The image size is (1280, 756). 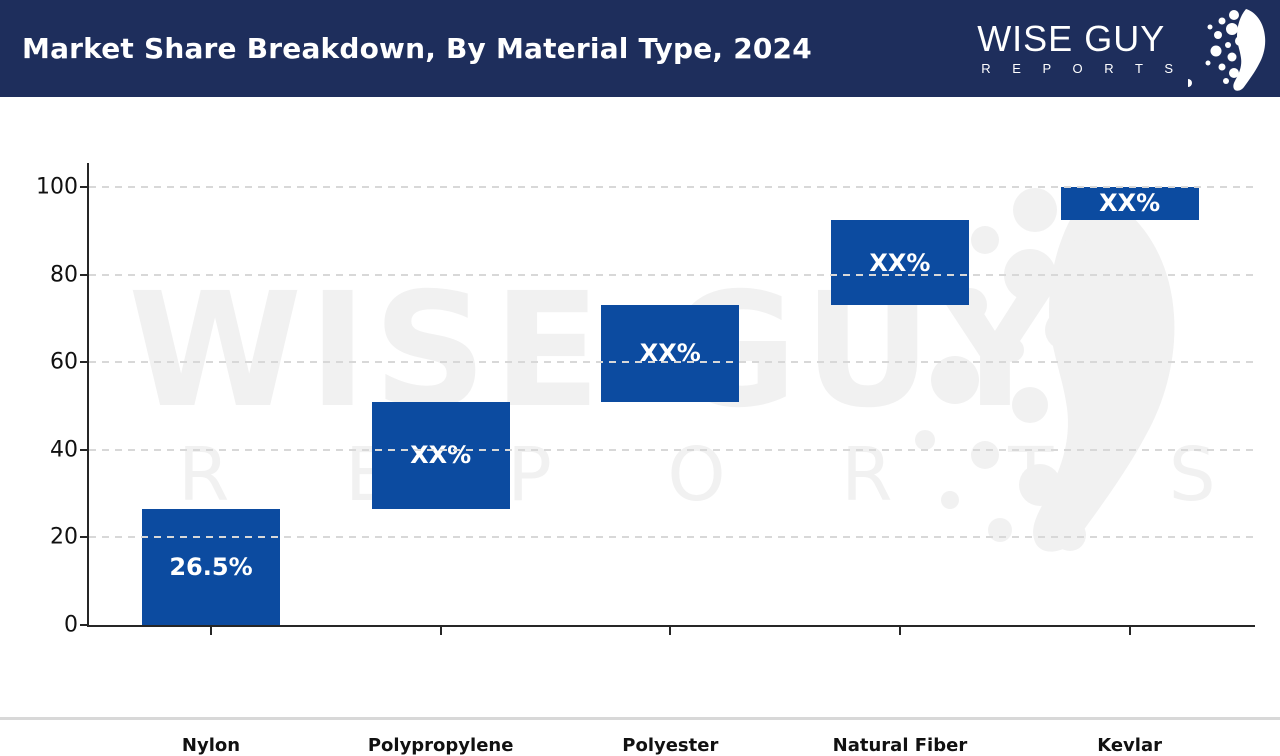 I want to click on bar-nylon: 26.5%, so click(x=211, y=566).